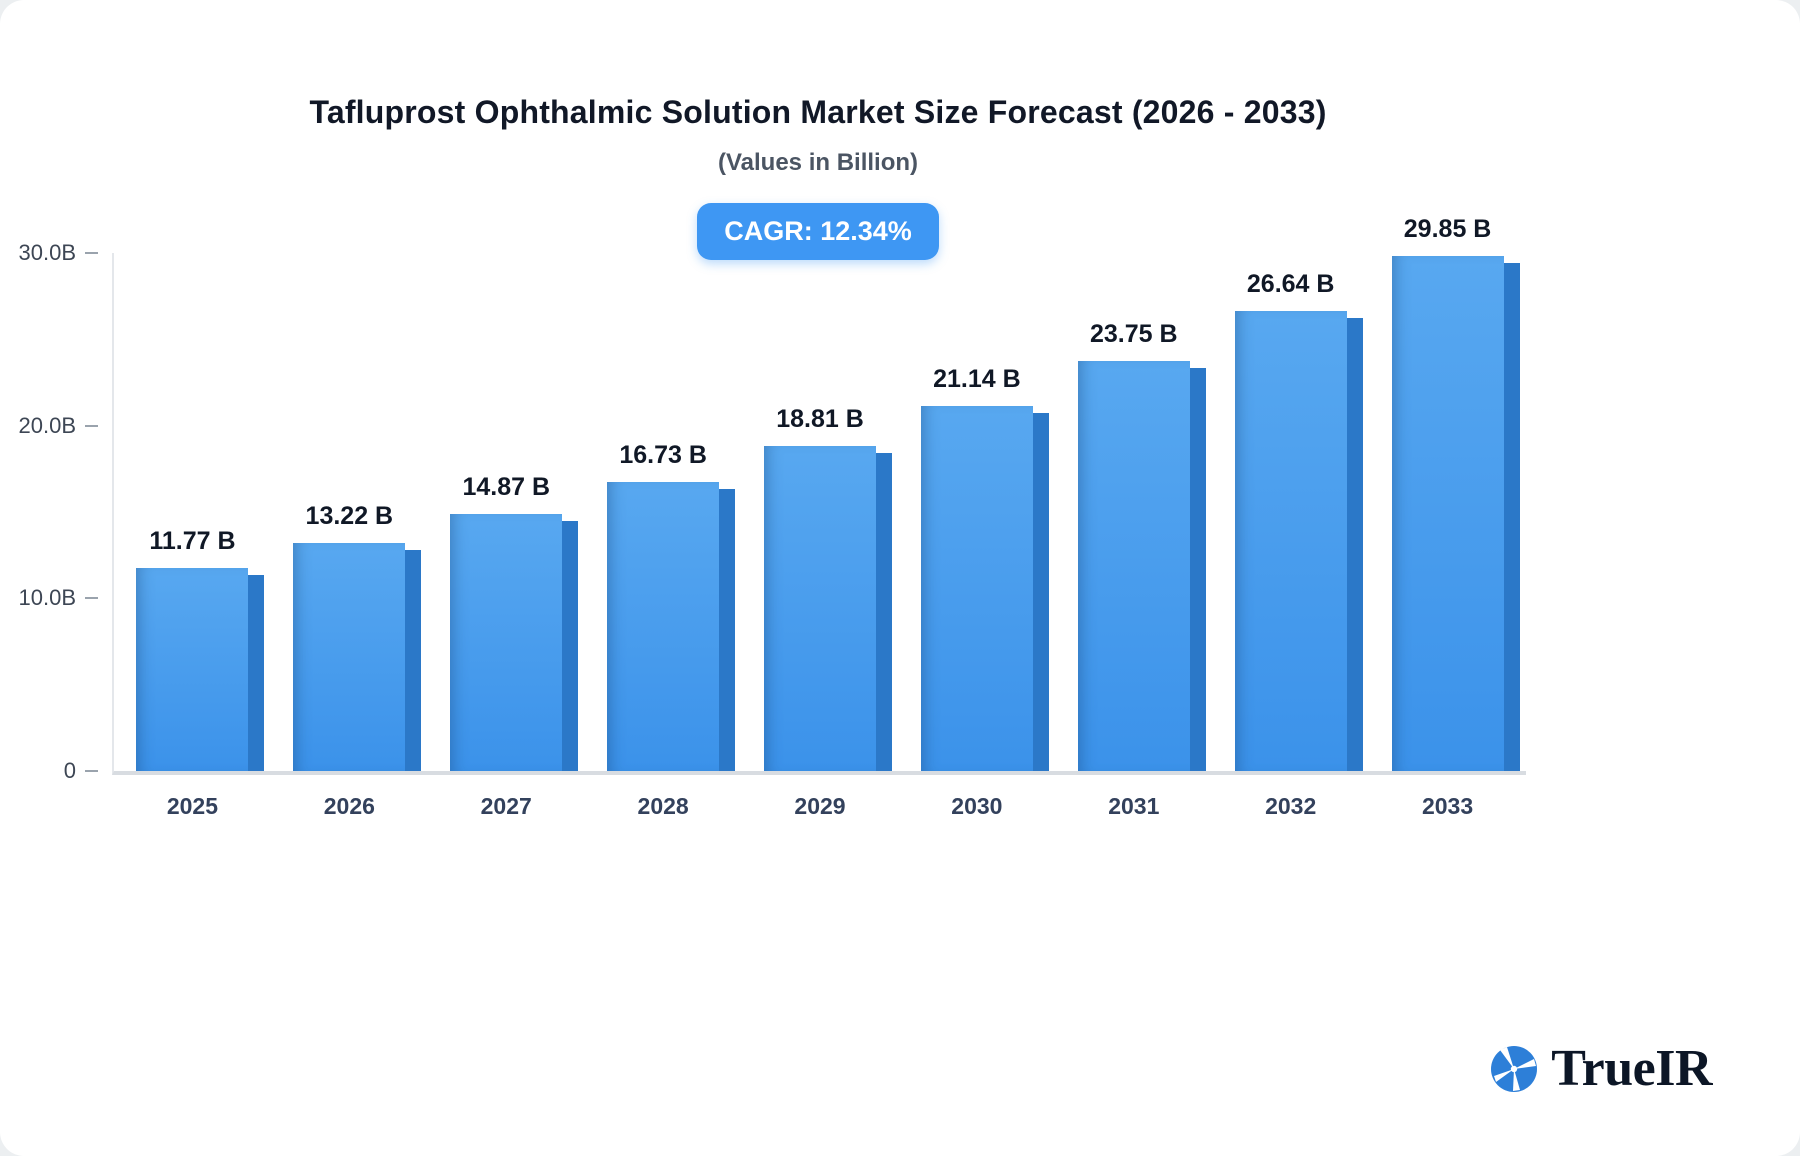 This screenshot has width=1800, height=1156. What do you see at coordinates (1298, 520) in the screenshot?
I see `bar-2032: 26.64 B` at bounding box center [1298, 520].